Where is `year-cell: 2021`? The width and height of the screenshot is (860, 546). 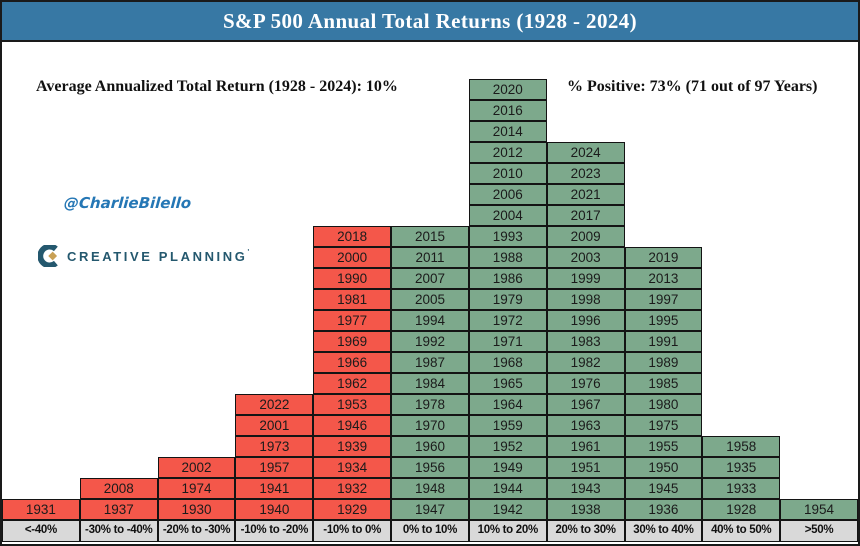 year-cell: 2021 is located at coordinates (585, 194).